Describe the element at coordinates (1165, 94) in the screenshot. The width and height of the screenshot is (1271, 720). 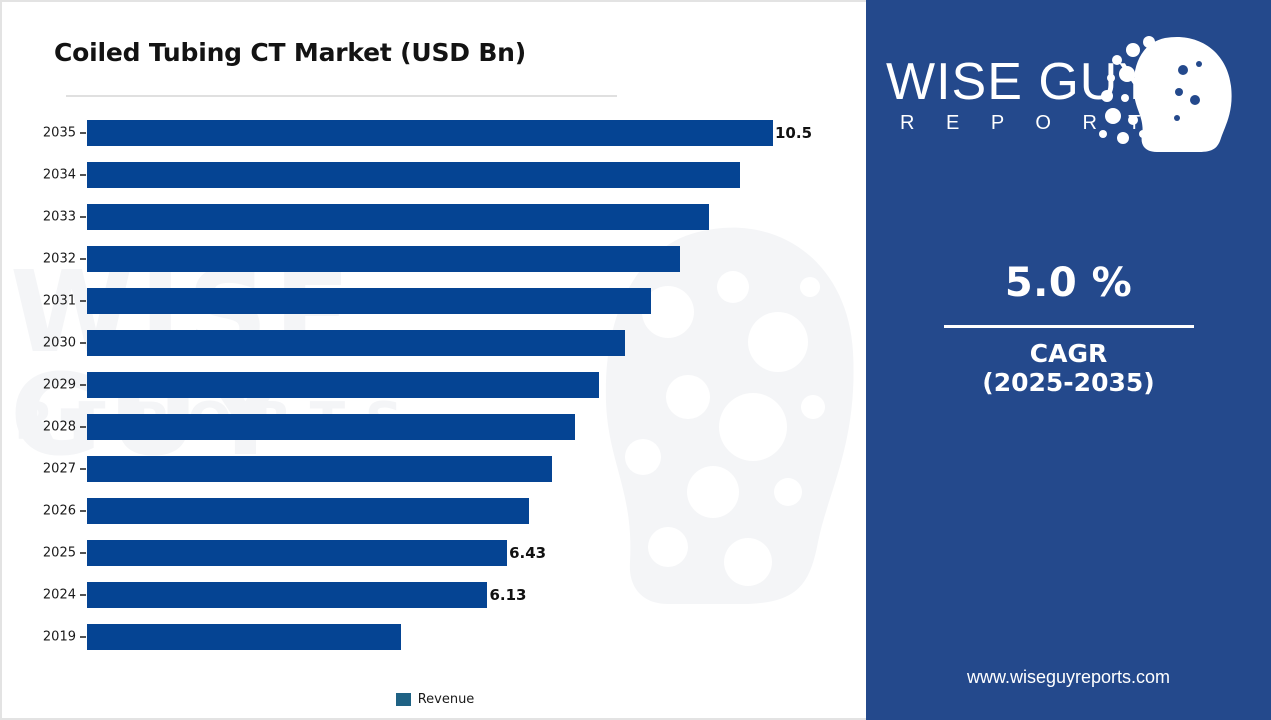
I see `logo-head-icon` at that location.